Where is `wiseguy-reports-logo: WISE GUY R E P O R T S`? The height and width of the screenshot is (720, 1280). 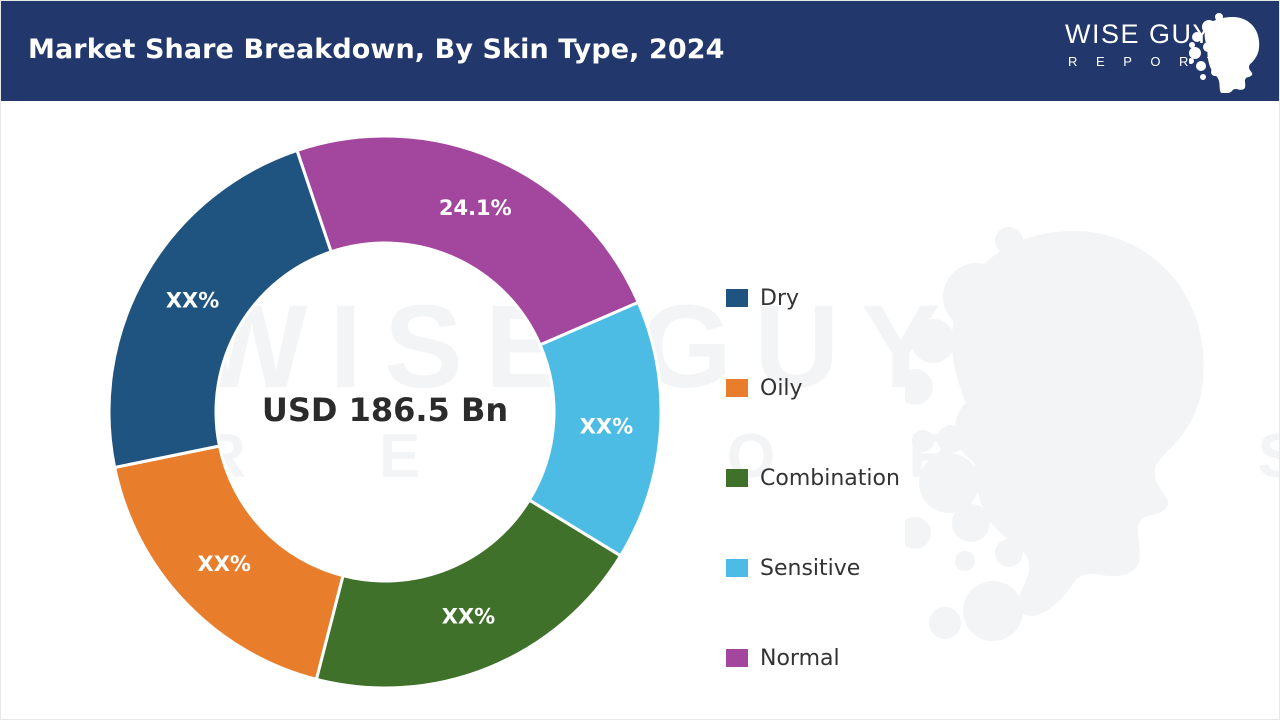
wiseguy-reports-logo: WISE GUY R E P O R T S is located at coordinates (1167, 51).